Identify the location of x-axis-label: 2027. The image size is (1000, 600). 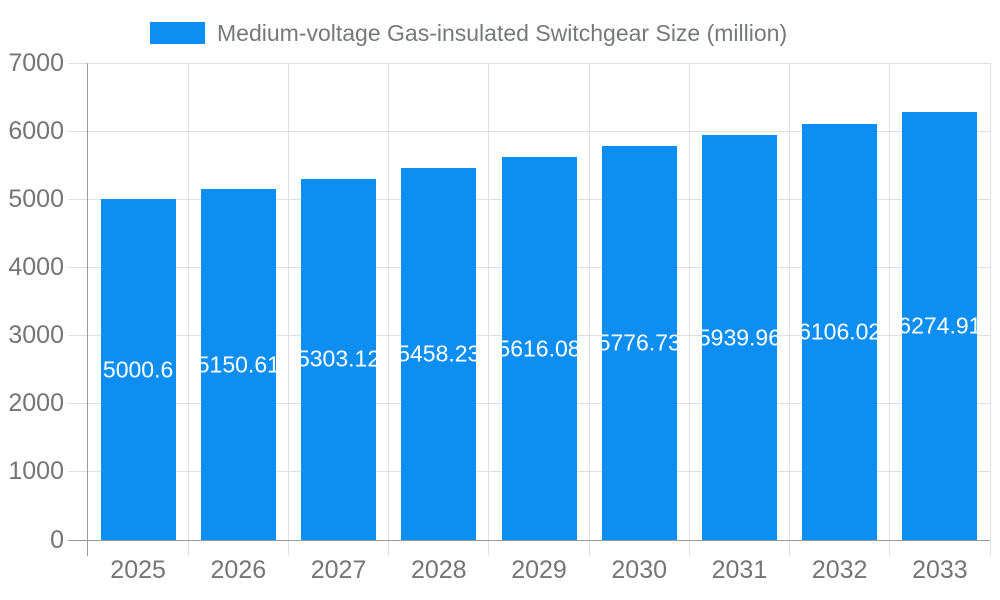
(338, 570).